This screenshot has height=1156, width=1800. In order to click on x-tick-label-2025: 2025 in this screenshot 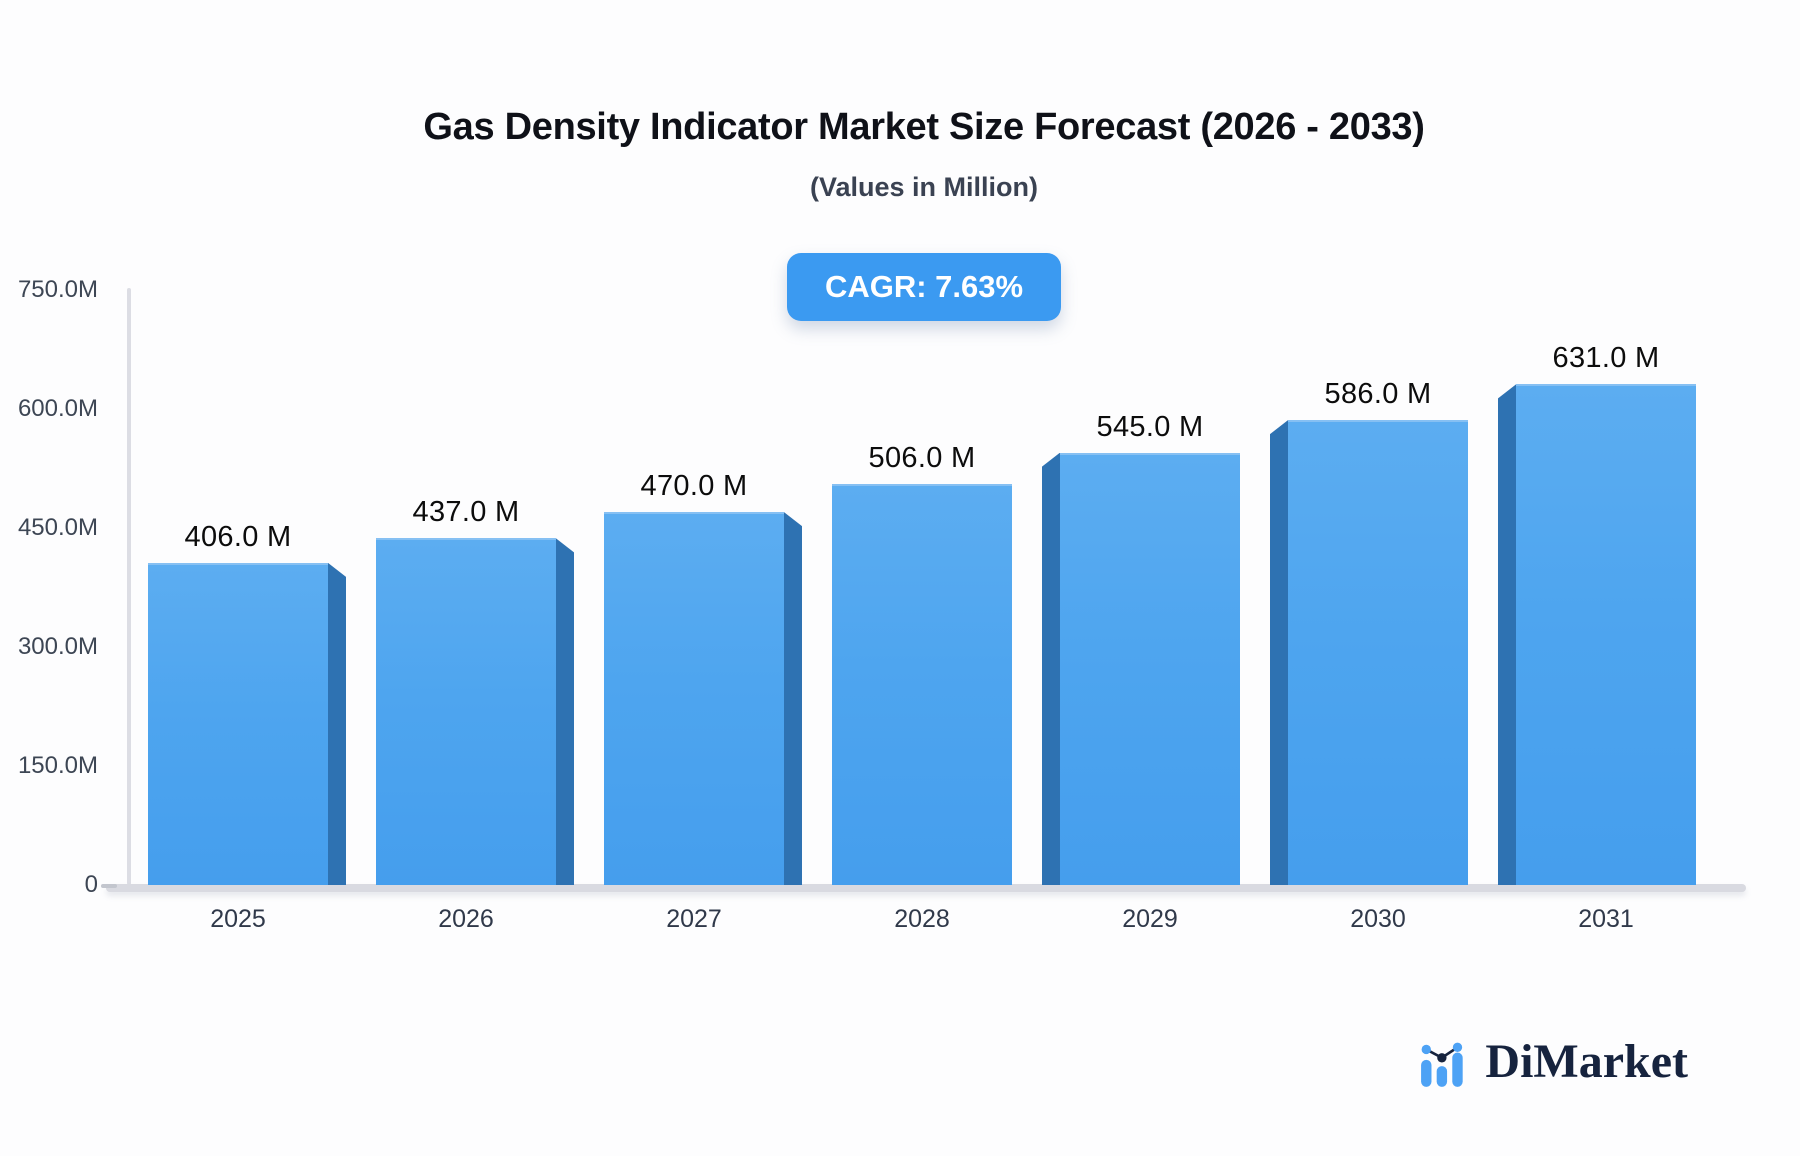, I will do `click(238, 919)`.